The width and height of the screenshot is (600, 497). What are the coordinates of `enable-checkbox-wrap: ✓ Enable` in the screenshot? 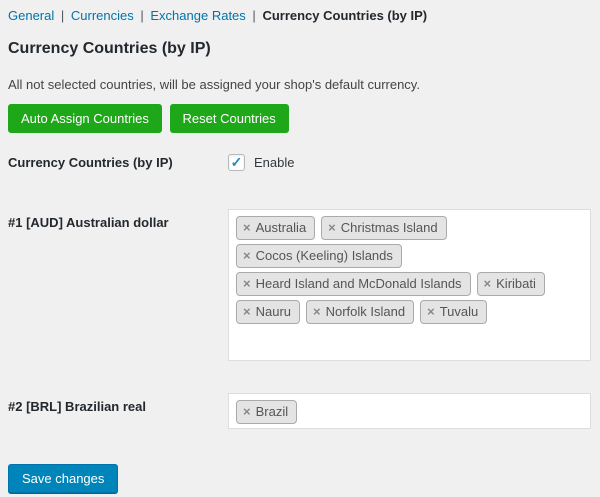 It's located at (261, 162).